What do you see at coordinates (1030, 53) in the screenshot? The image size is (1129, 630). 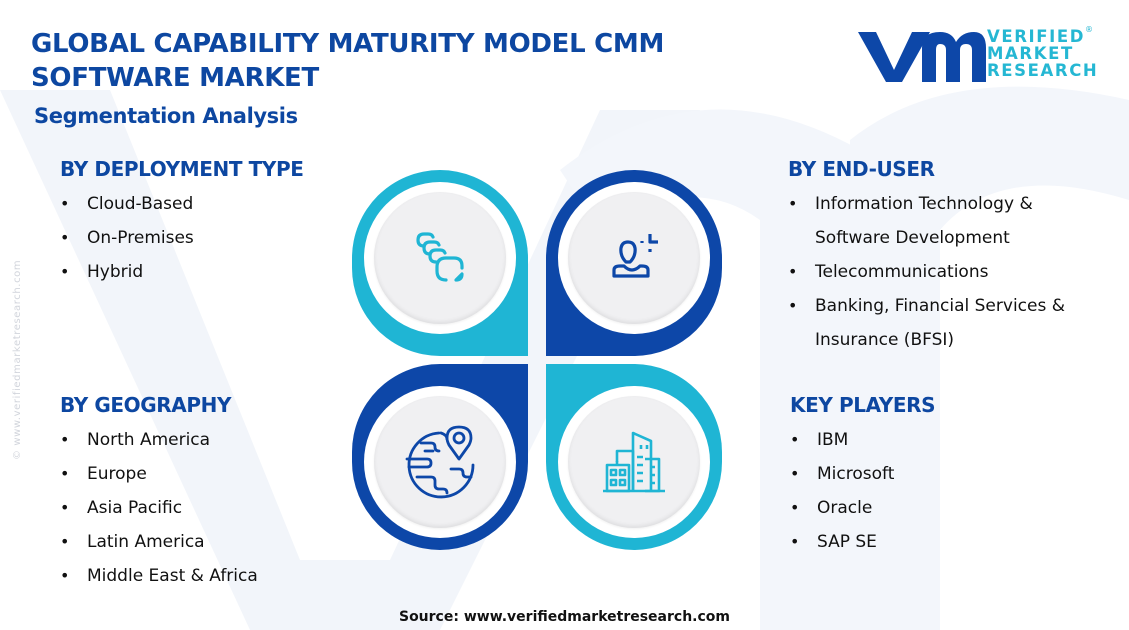 I see `logo-line-2: MARKET` at bounding box center [1030, 53].